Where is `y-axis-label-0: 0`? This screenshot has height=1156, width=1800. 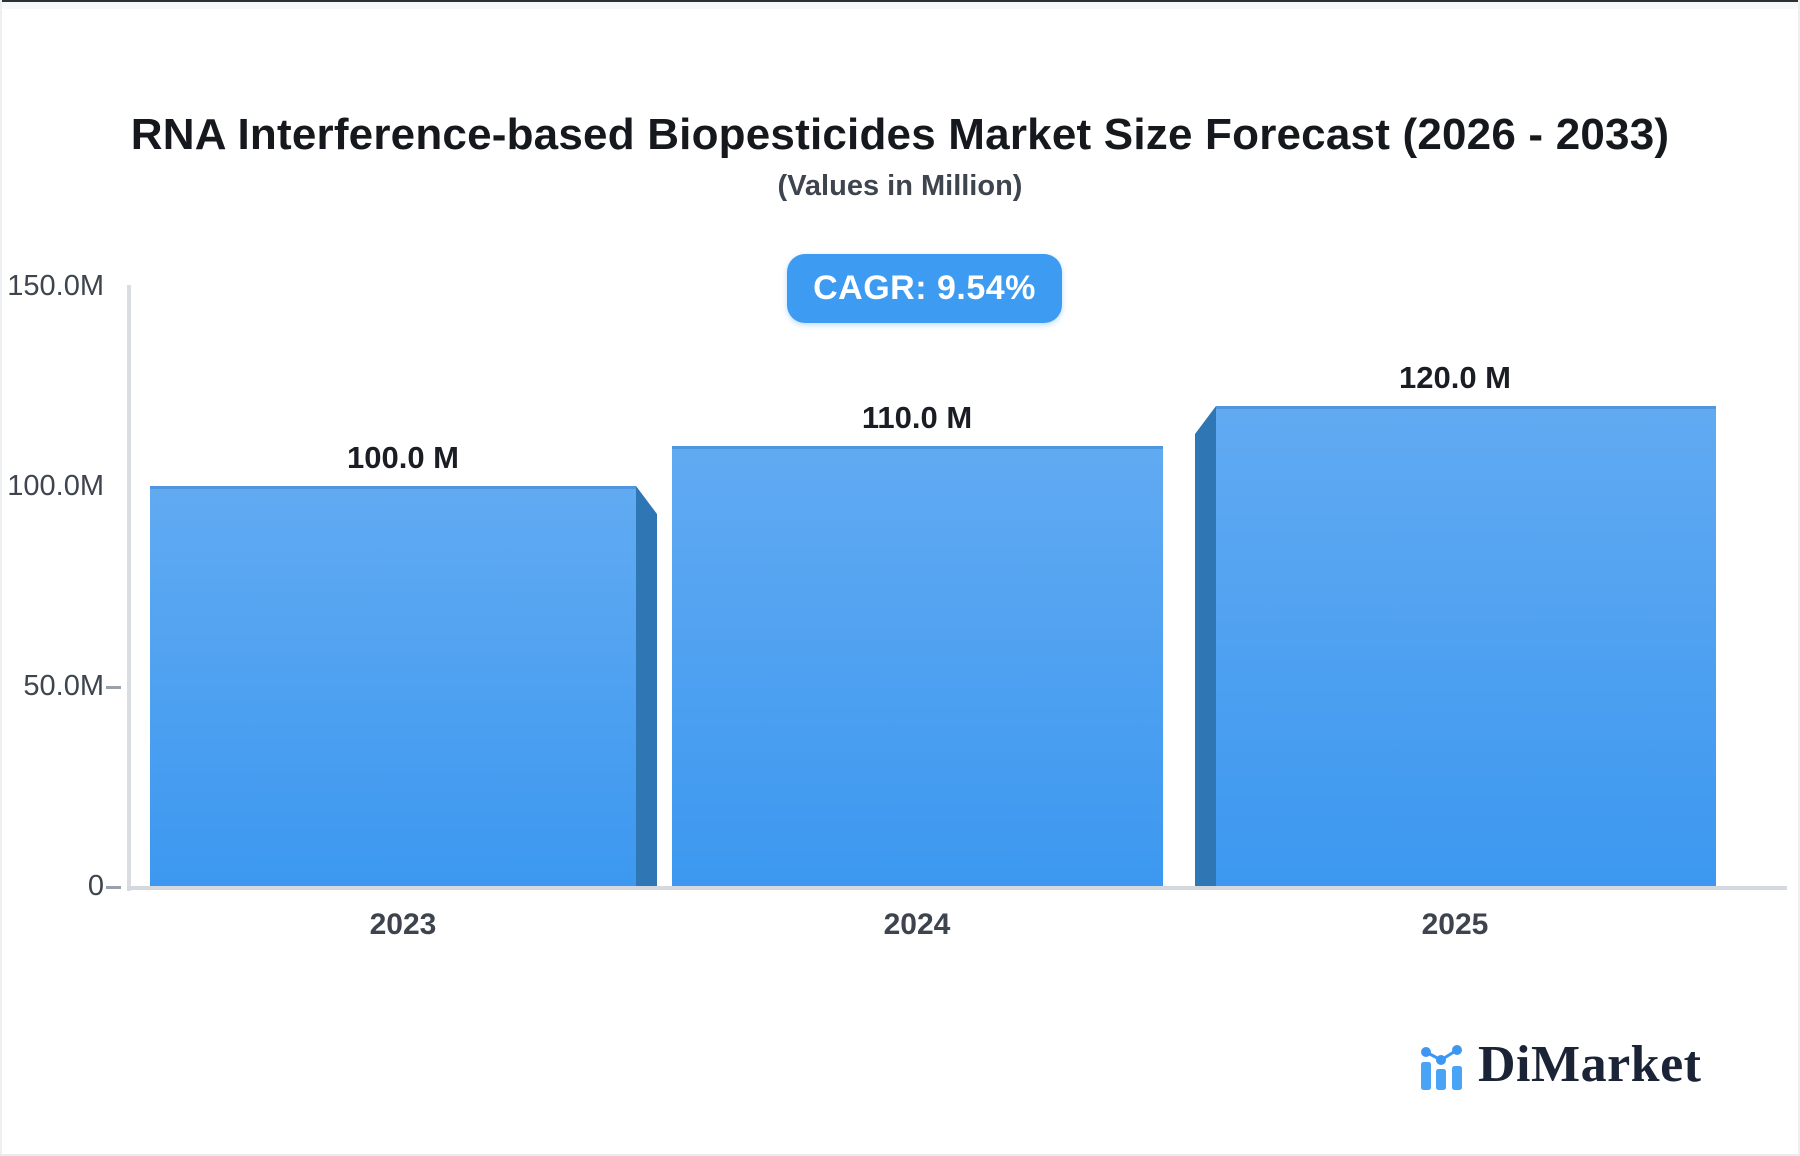 y-axis-label-0: 0 is located at coordinates (95, 886).